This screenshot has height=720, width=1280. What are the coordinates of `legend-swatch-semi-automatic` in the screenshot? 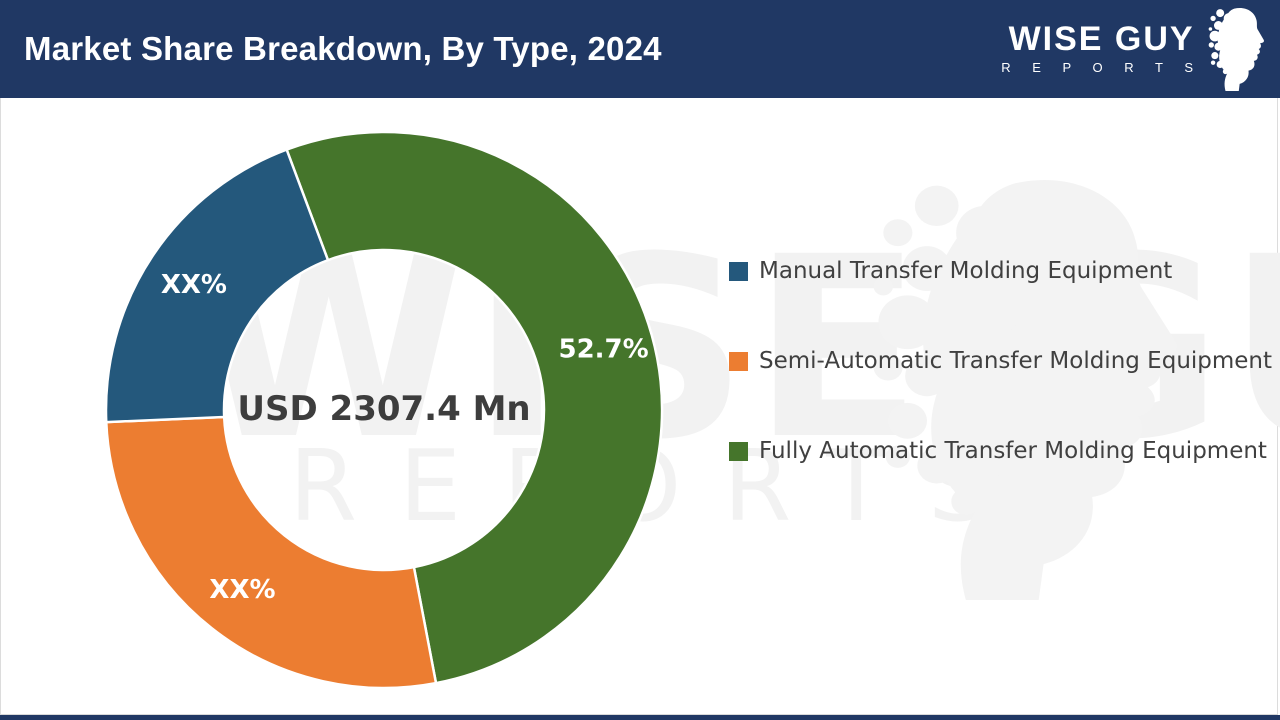 It's located at (738, 361).